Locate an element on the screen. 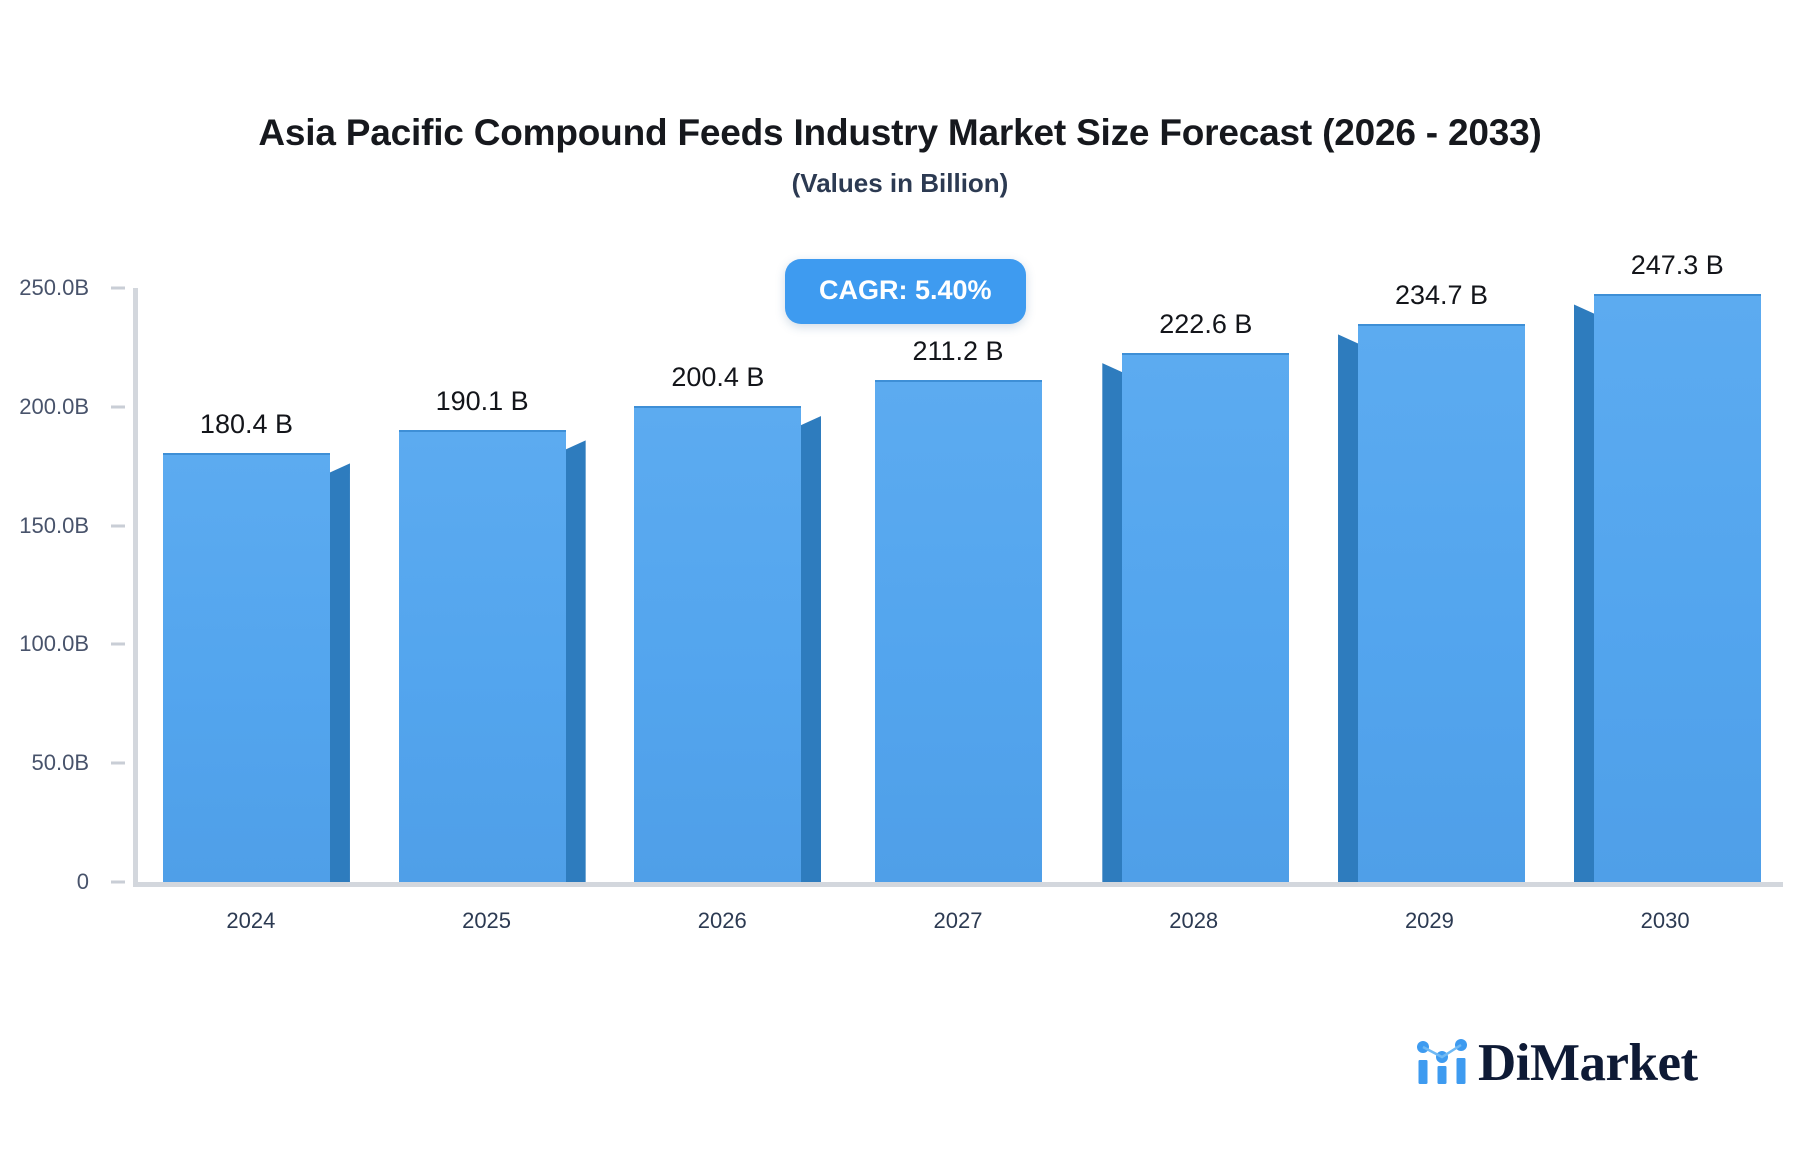 This screenshot has width=1800, height=1156. bar-value-label: 211.2 B is located at coordinates (958, 351).